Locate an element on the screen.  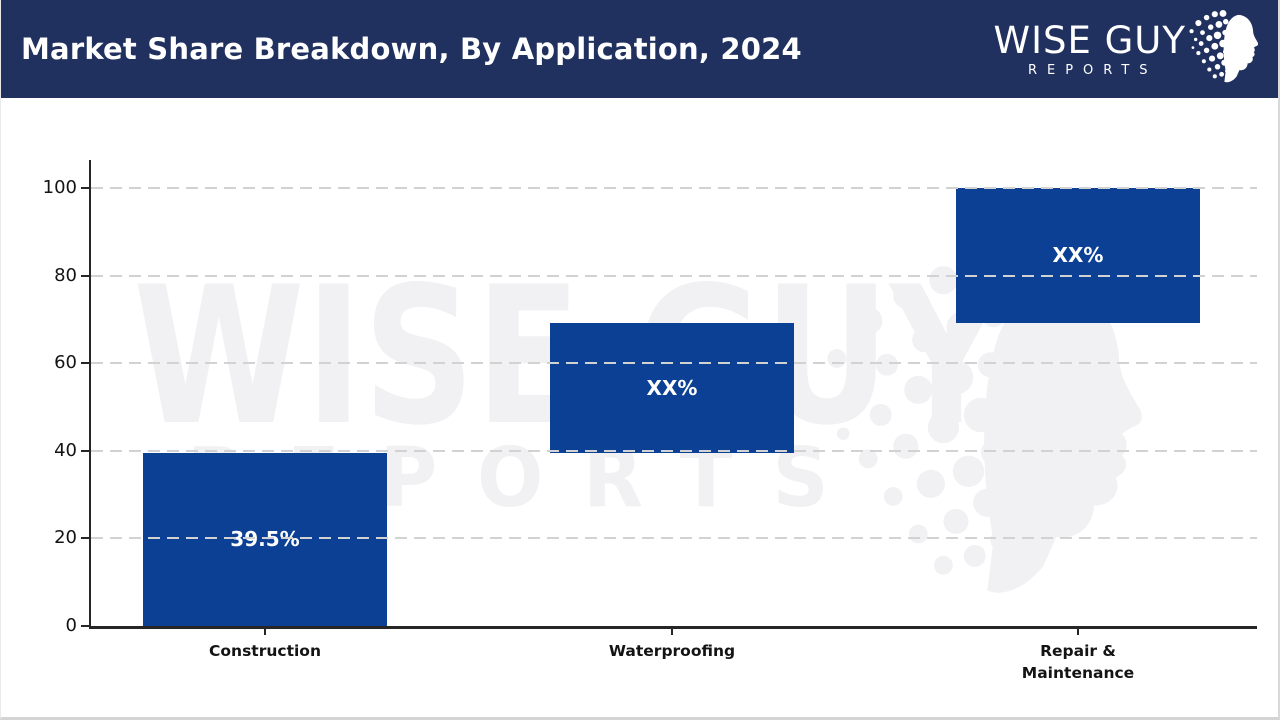
x-category-label: Waterproofing is located at coordinates (672, 651).